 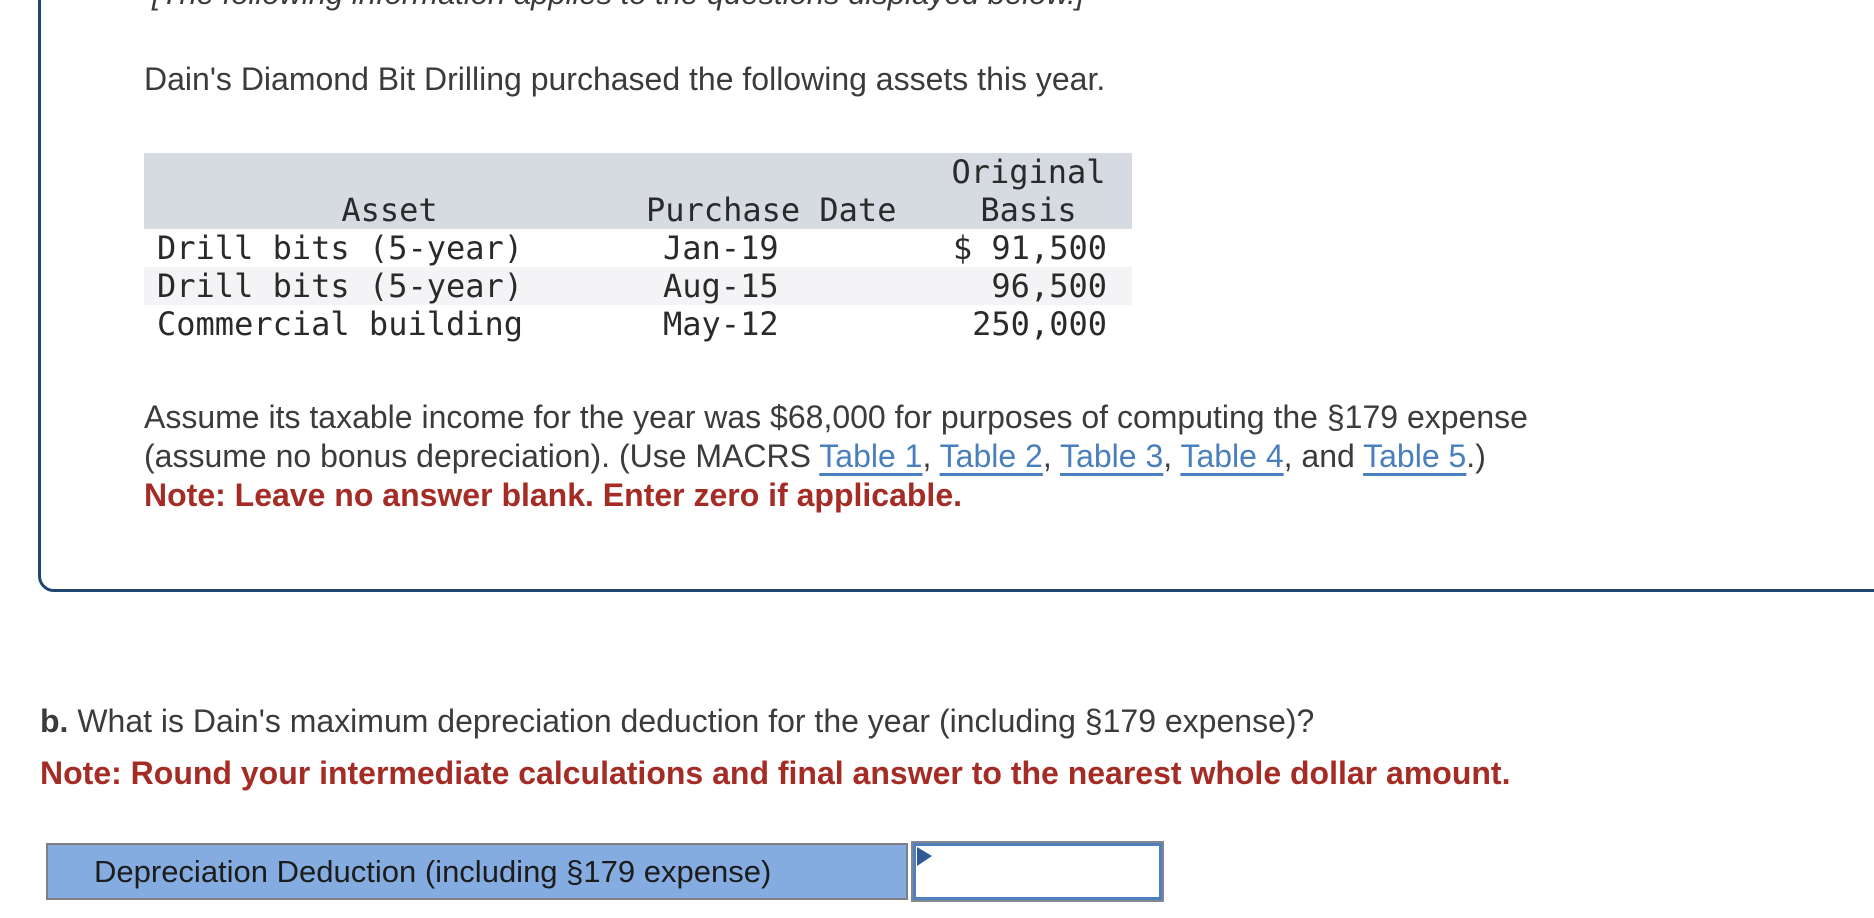 What do you see at coordinates (991, 456) in the screenshot?
I see `table-2-link: Table 2` at bounding box center [991, 456].